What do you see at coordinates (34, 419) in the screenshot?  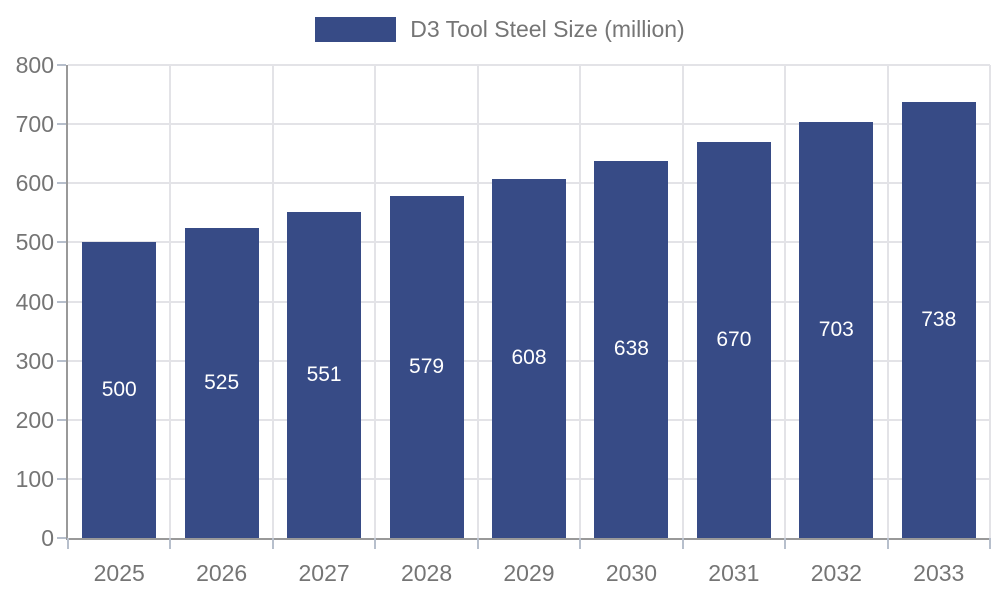 I see `y-axis-tick-label: 200` at bounding box center [34, 419].